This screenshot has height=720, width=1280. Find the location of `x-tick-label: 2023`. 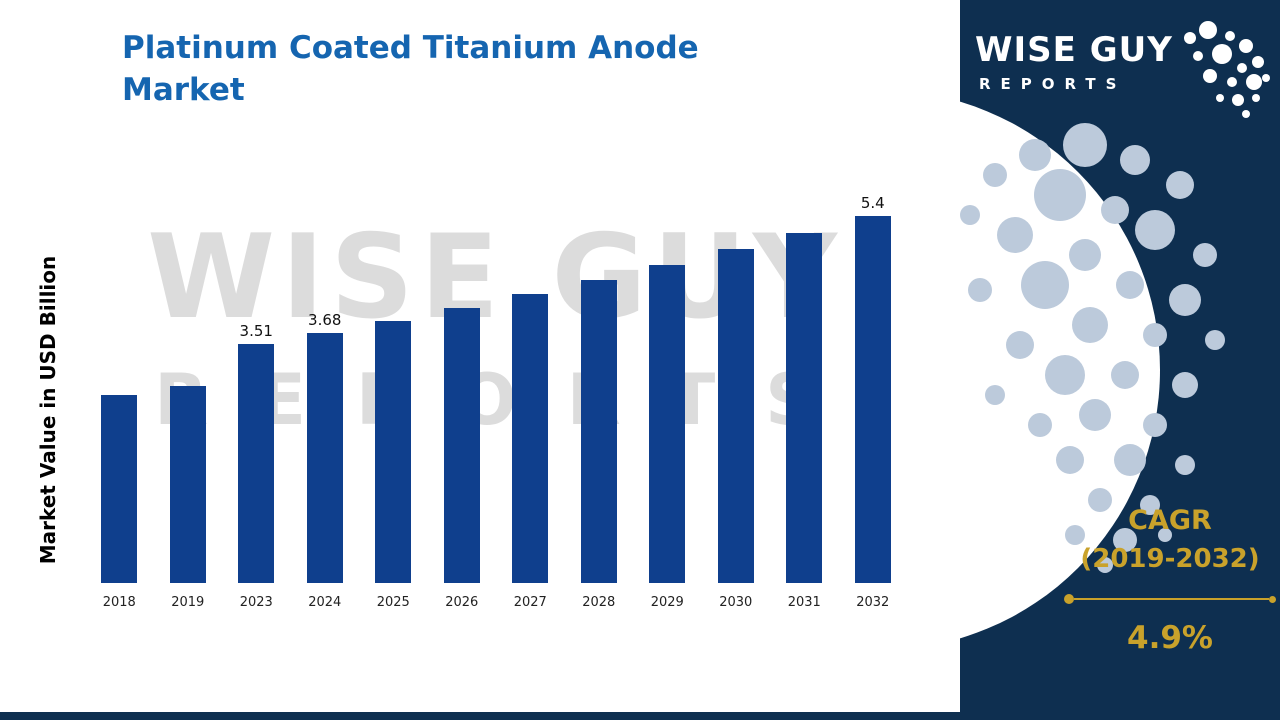

x-tick-label: 2023 is located at coordinates (256, 602).